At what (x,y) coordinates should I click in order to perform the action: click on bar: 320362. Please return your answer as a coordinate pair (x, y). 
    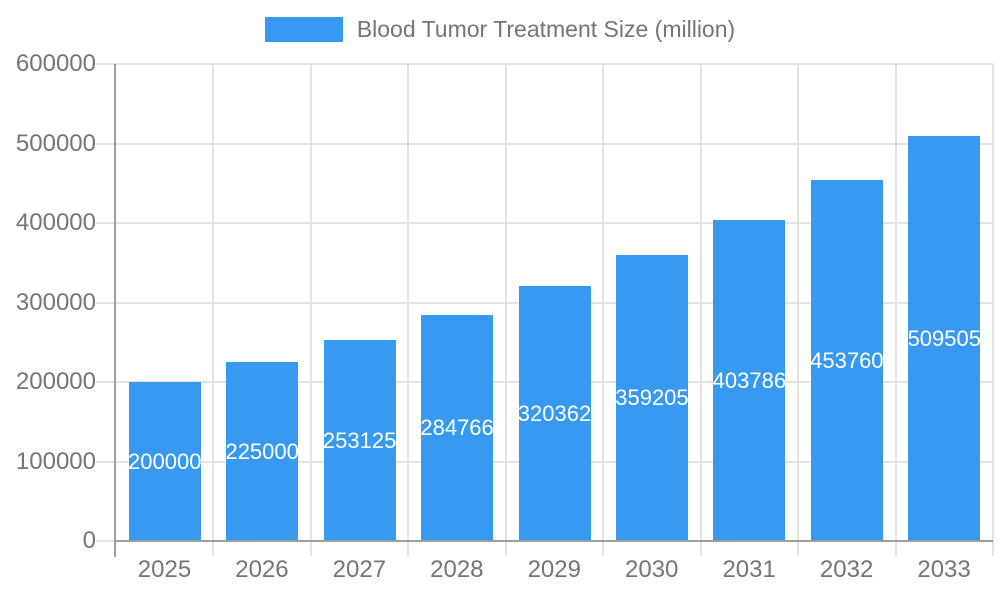
    Looking at the image, I should click on (554, 413).